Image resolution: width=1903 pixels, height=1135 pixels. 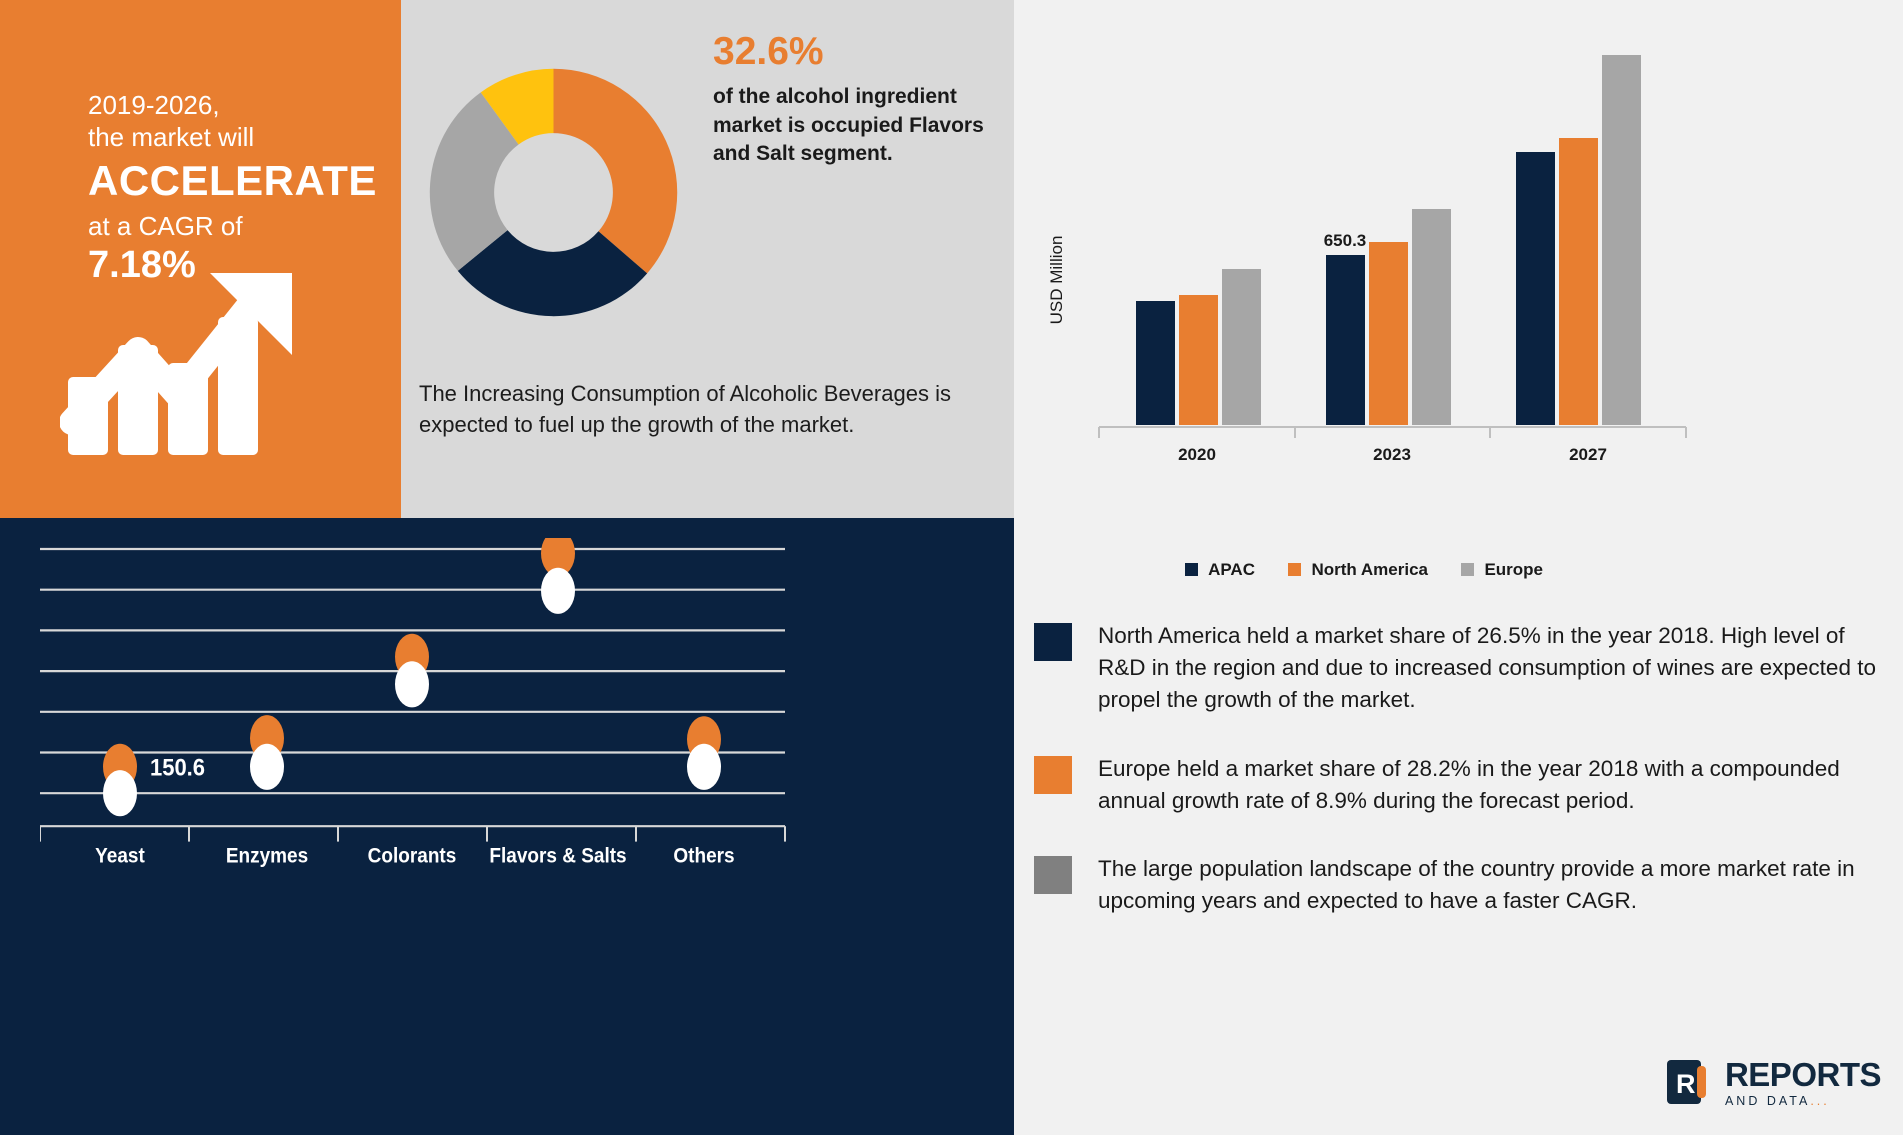 What do you see at coordinates (517, 106) in the screenshot?
I see `donut-slice-d` at bounding box center [517, 106].